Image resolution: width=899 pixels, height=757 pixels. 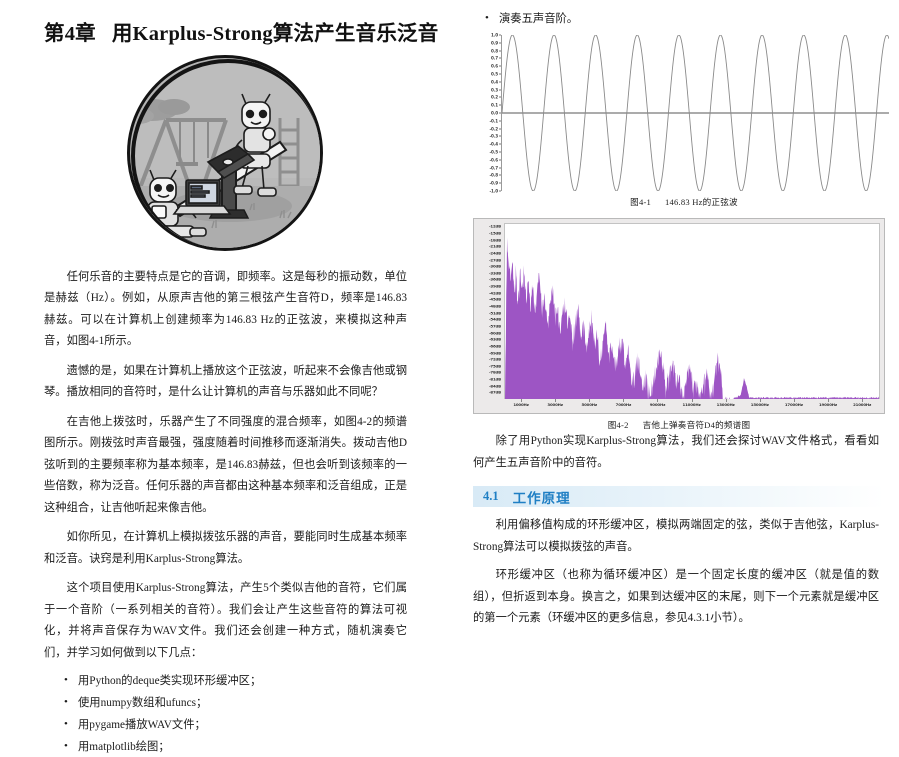 I want to click on sine-wave-svg, so click(x=695, y=113).